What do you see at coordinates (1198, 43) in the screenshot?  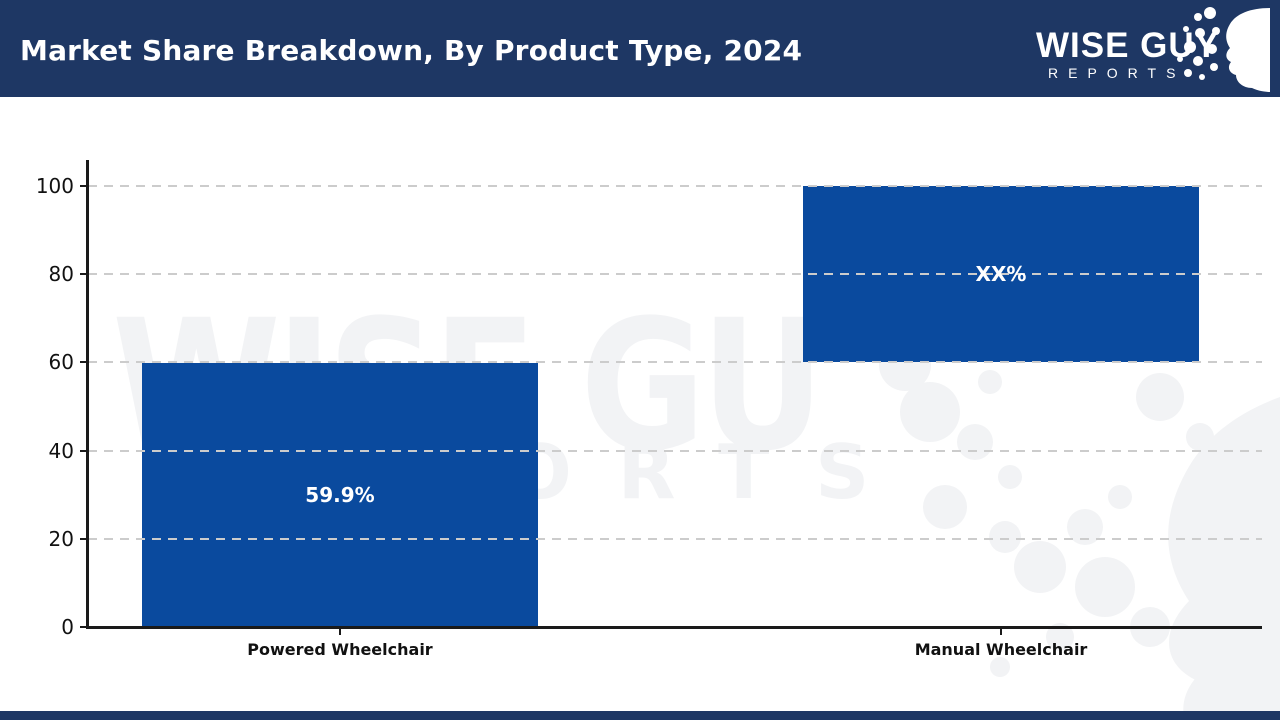 I see `logo-dots-icon` at bounding box center [1198, 43].